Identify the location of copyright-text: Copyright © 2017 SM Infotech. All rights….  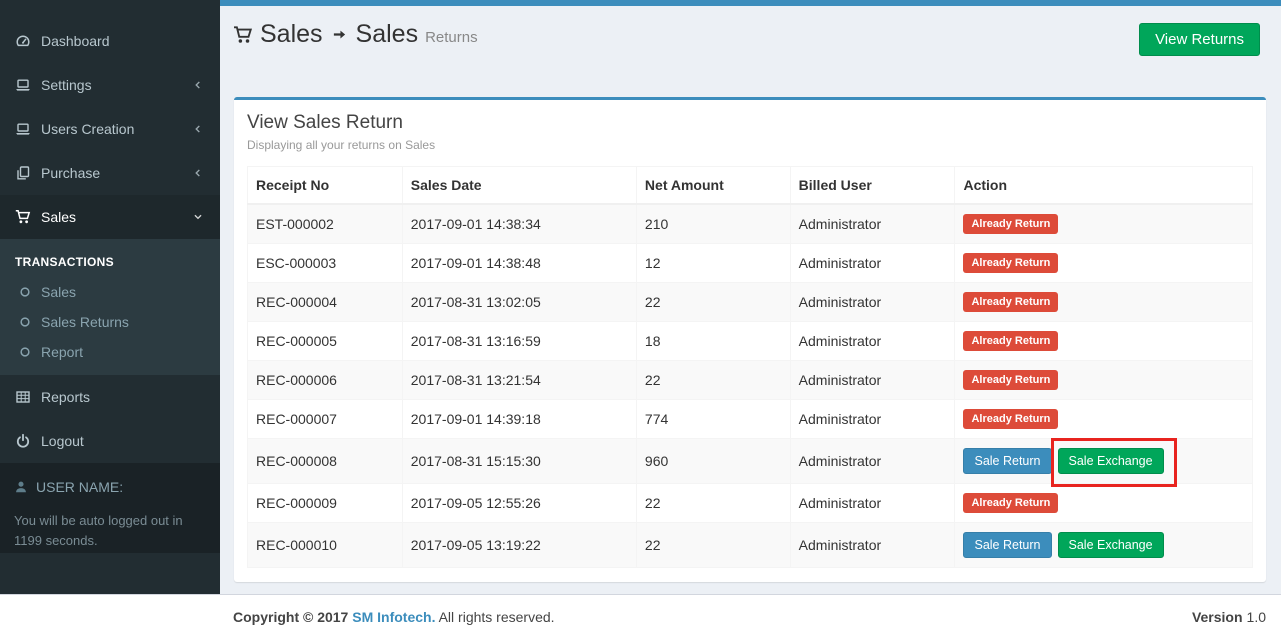
(394, 617).